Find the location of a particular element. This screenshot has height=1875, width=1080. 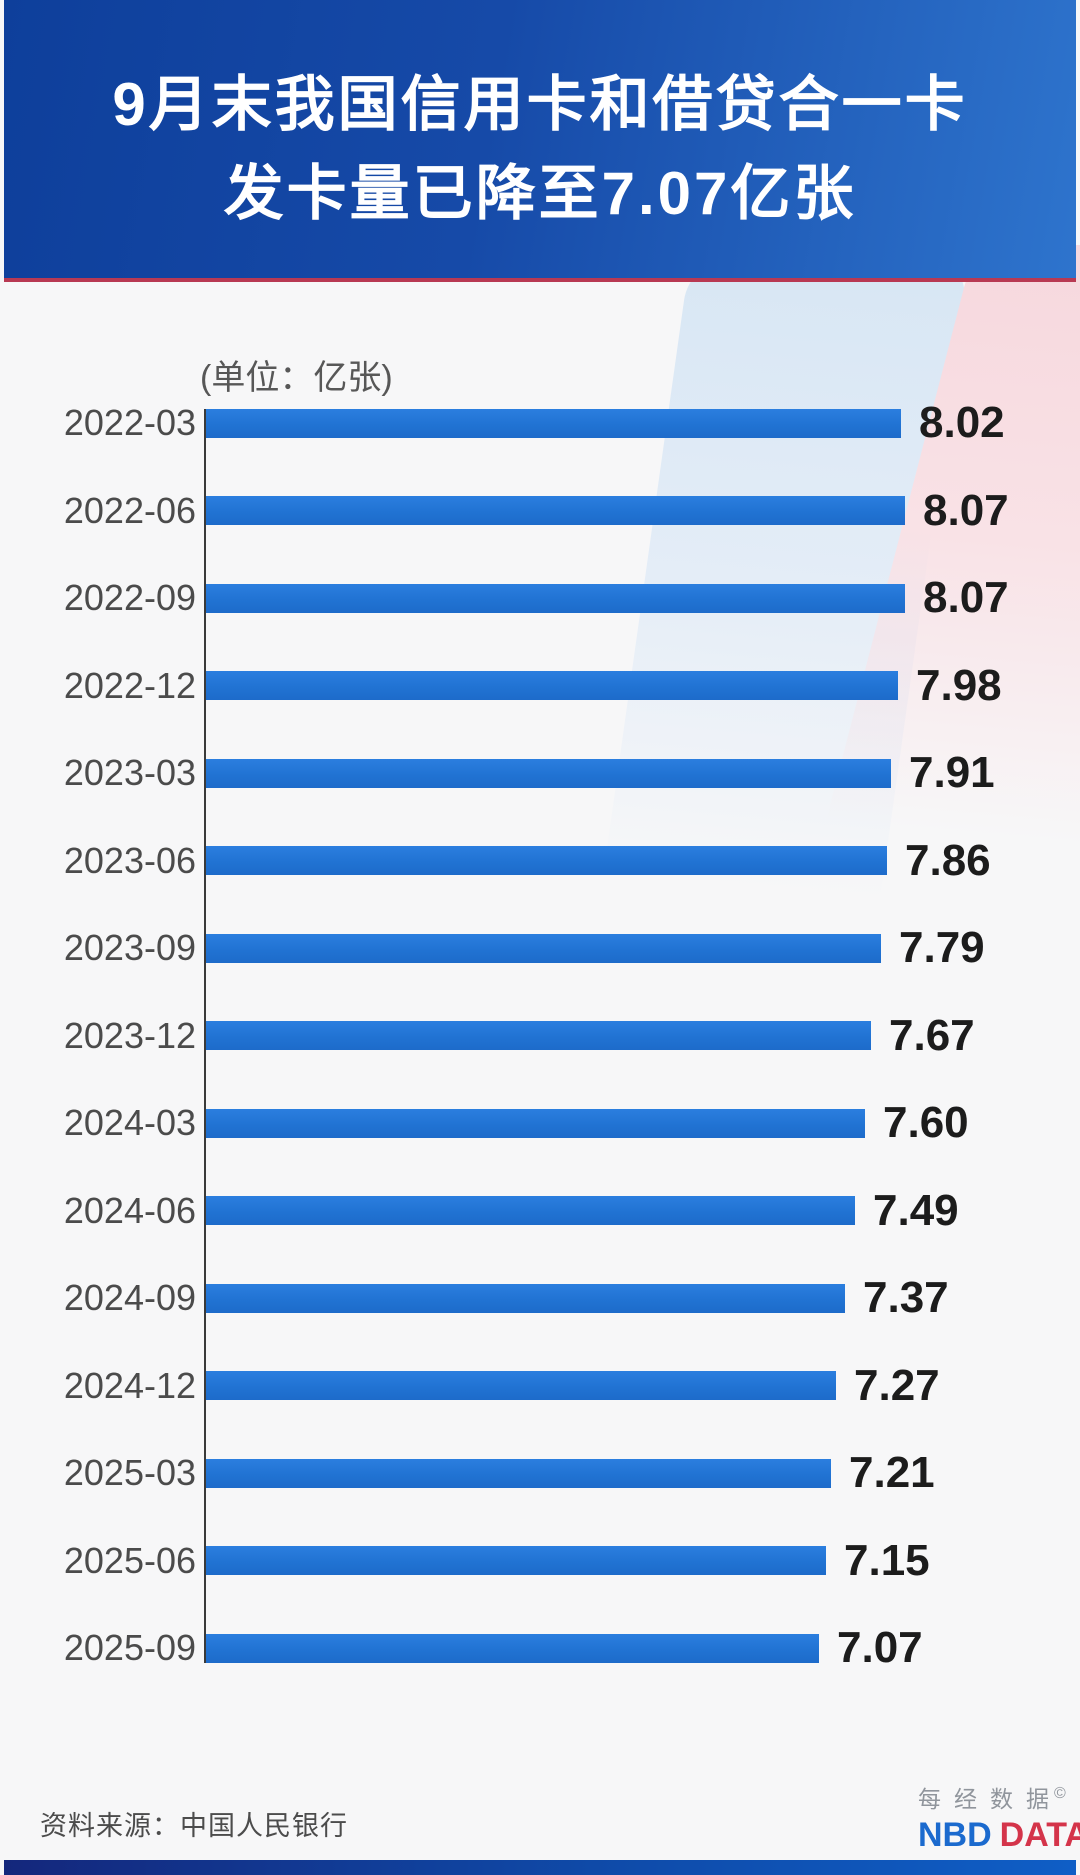

chart-row: 2022-09 8.07 is located at coordinates (540, 598).